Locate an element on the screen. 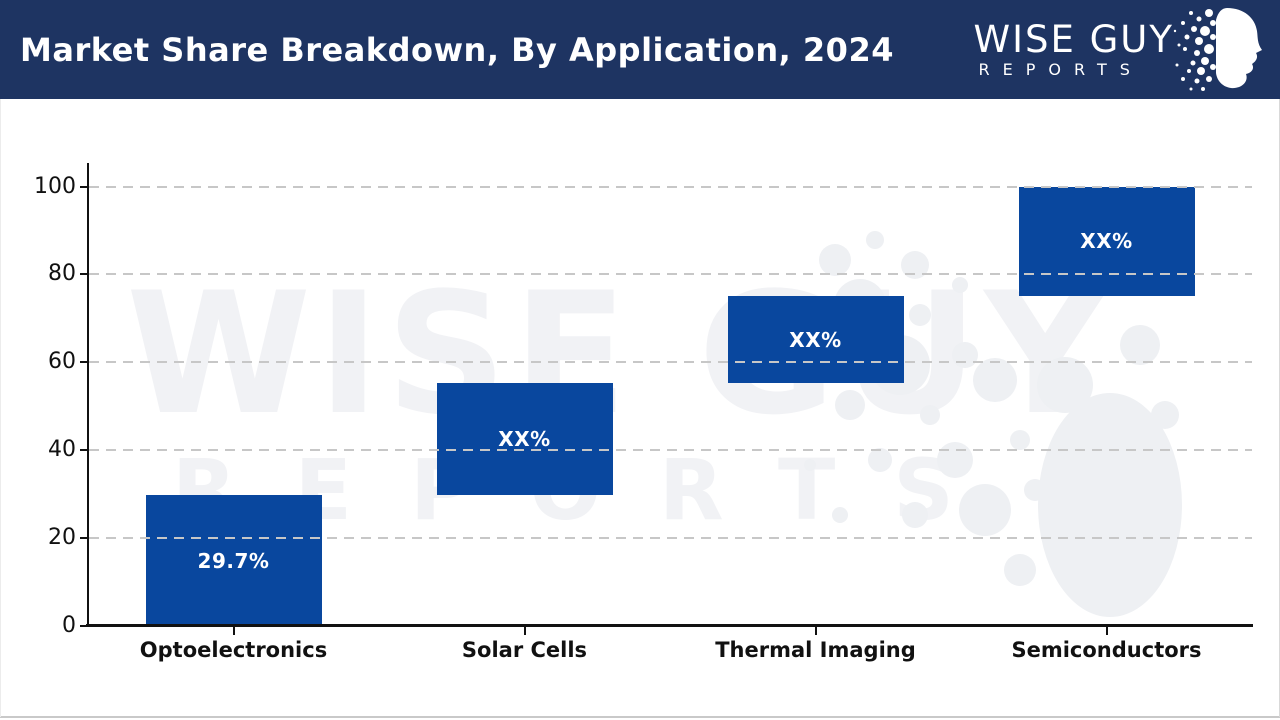 The height and width of the screenshot is (720, 1280). logo-wordmark-block: WISE GUY REPORTS is located at coordinates (1073, 48).